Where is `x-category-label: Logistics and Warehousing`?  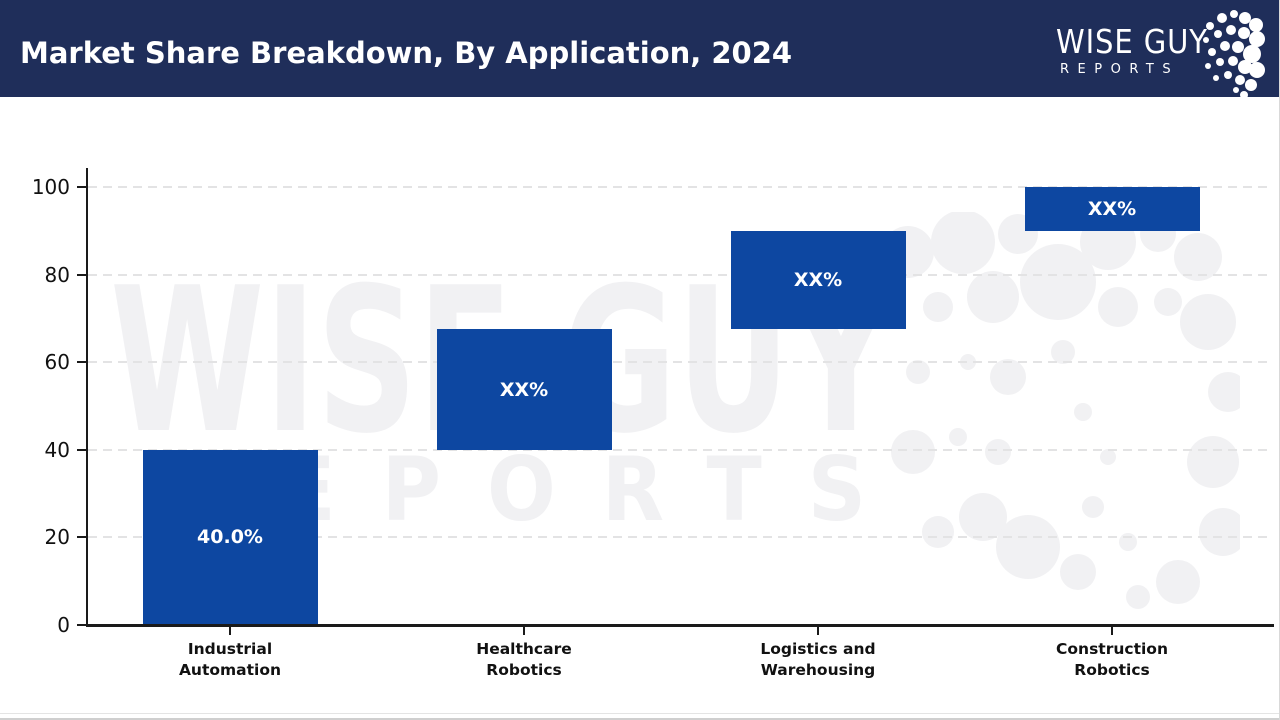 x-category-label: Logistics and Warehousing is located at coordinates (818, 660).